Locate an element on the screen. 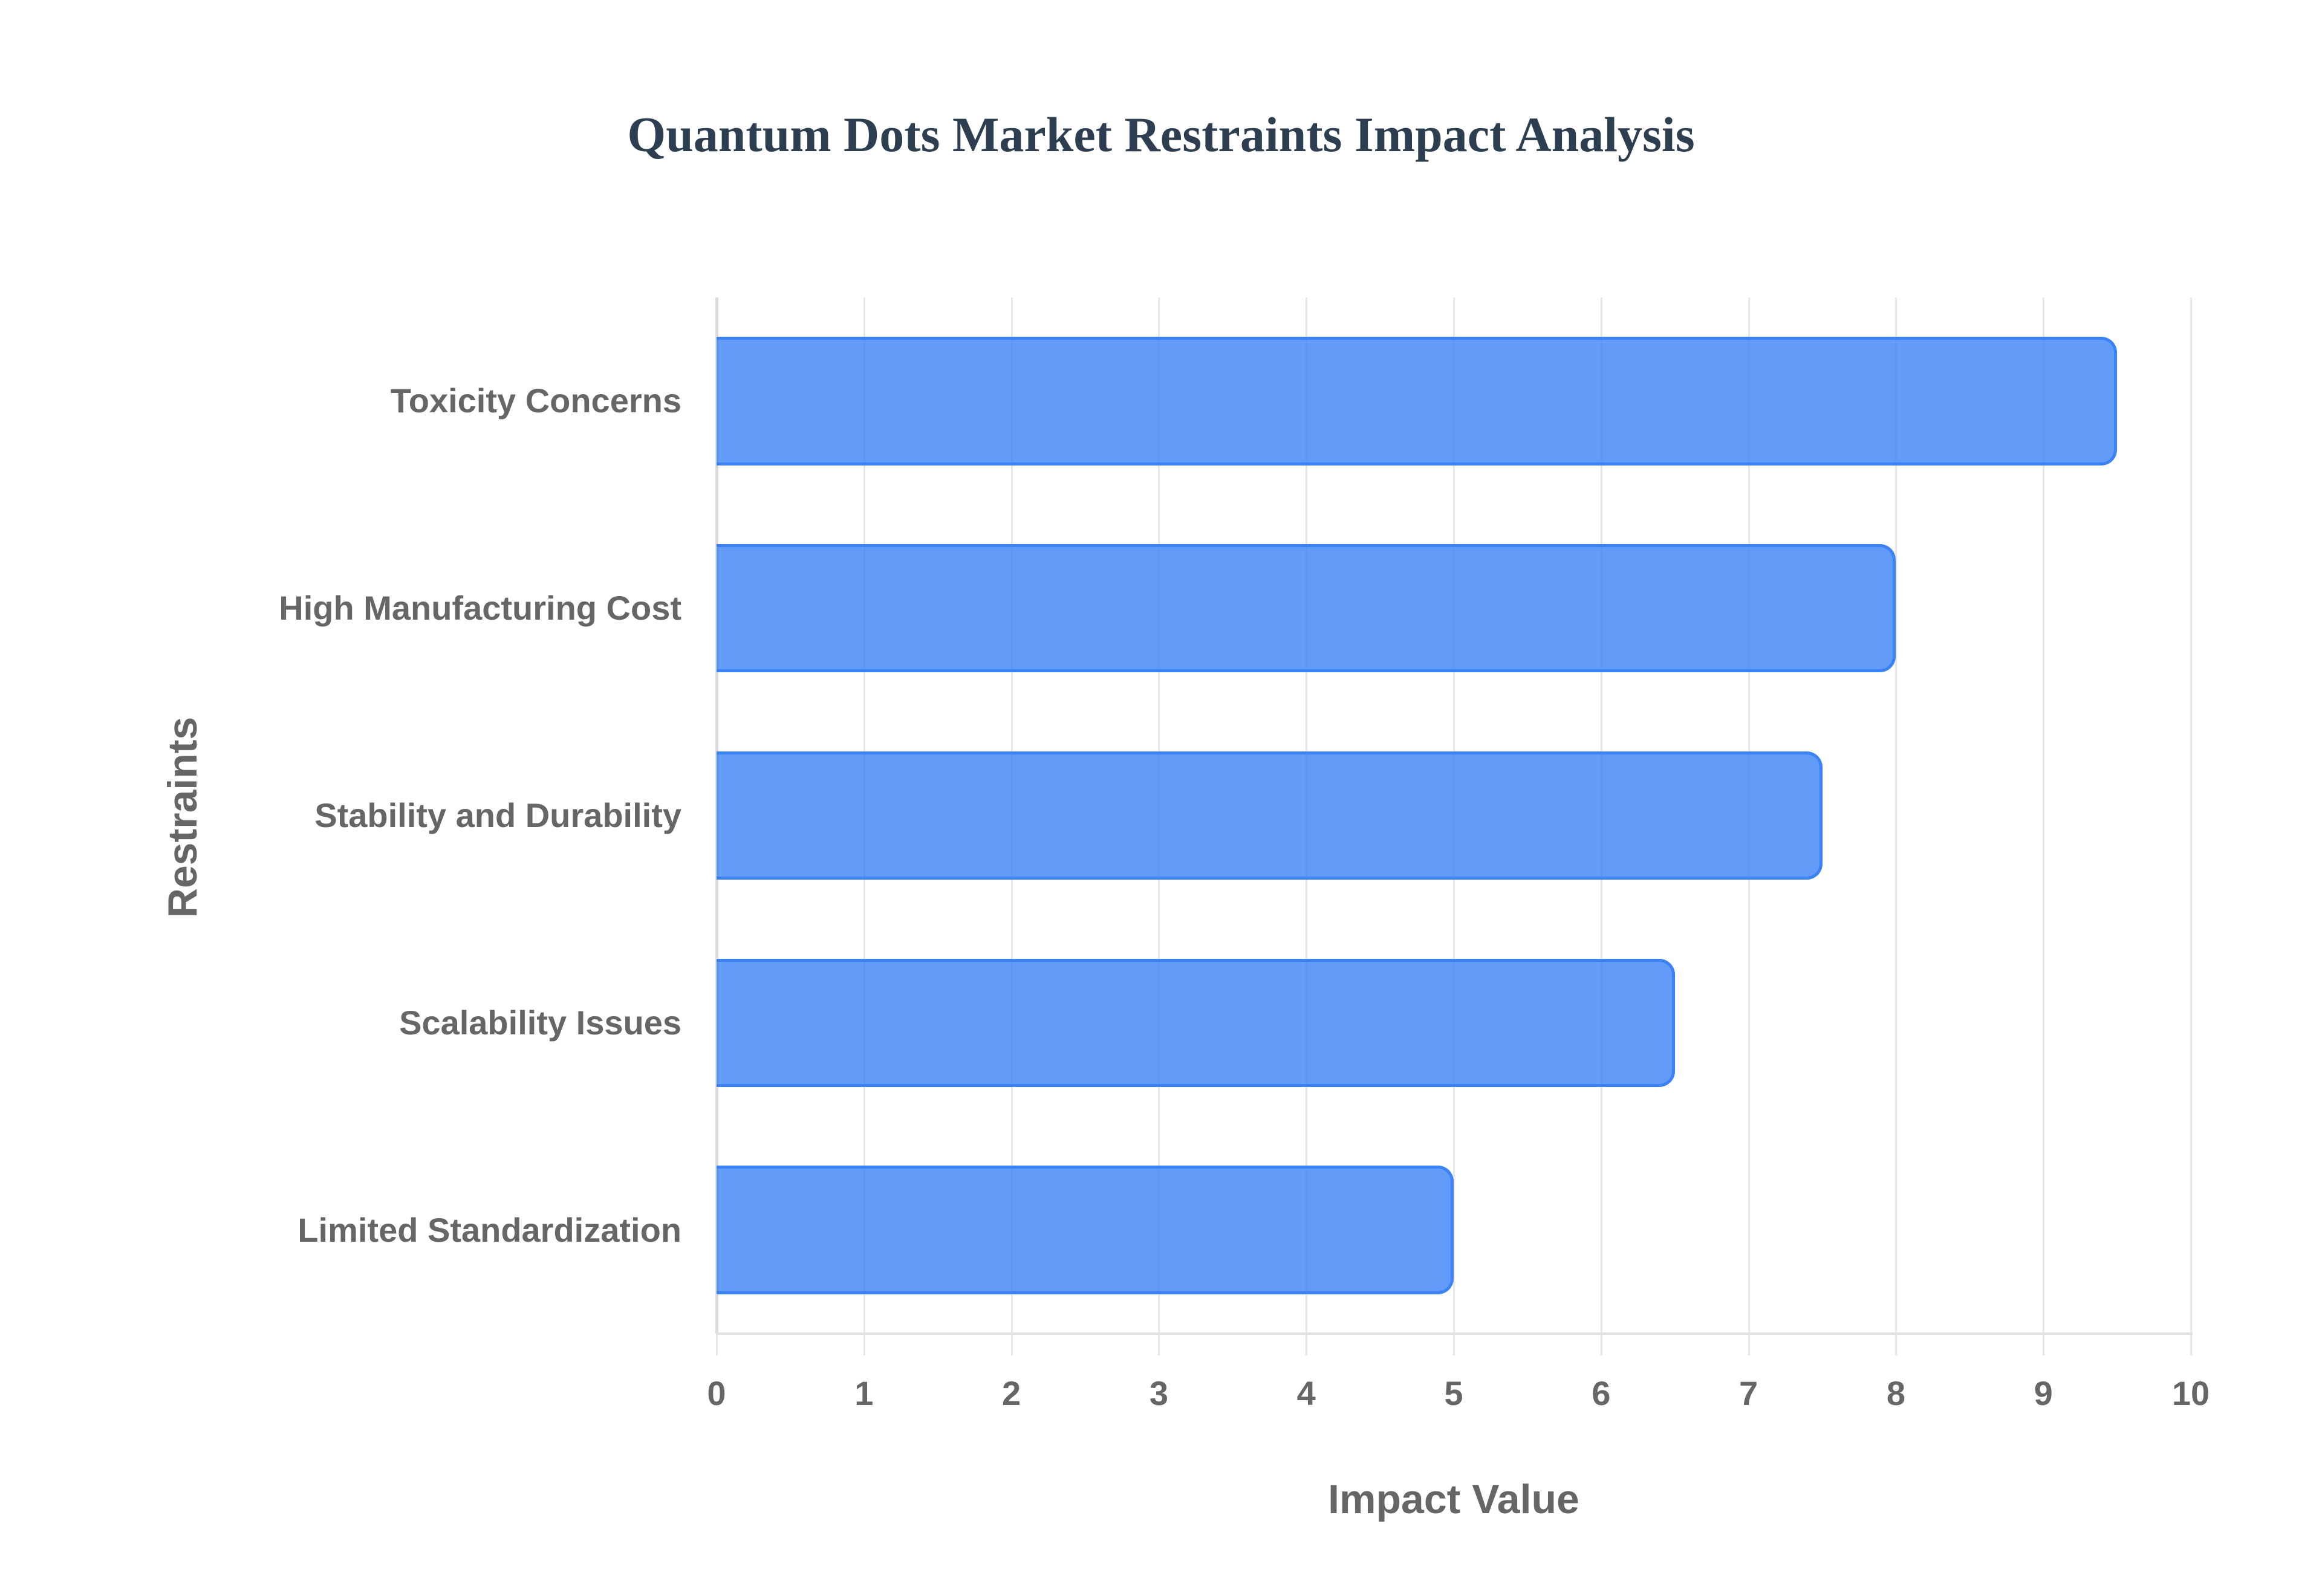 The image size is (2322, 1596). y-category-label: Scalability Issues is located at coordinates (540, 1022).